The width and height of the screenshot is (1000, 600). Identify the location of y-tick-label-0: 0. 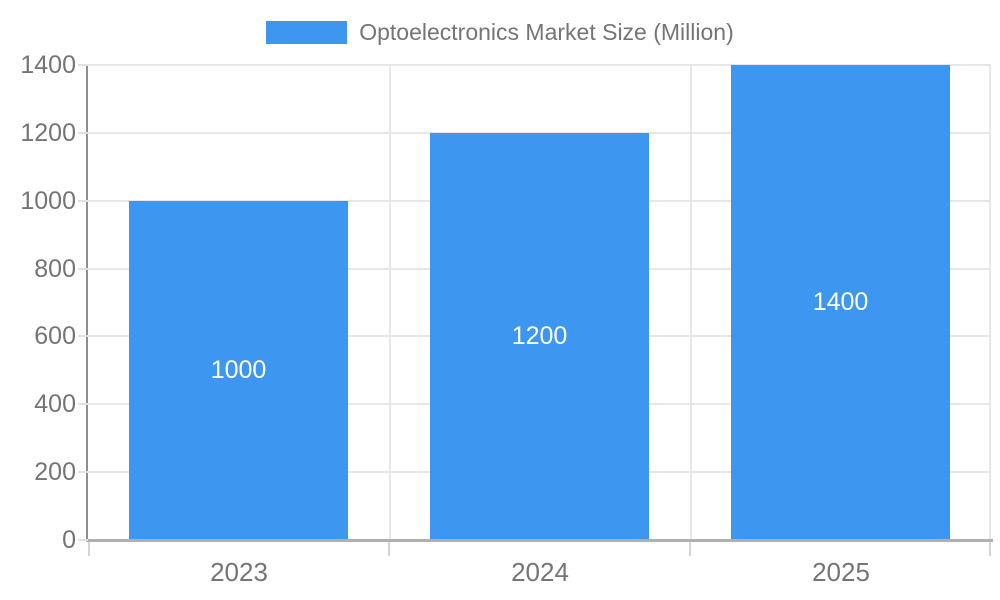
(69, 540).